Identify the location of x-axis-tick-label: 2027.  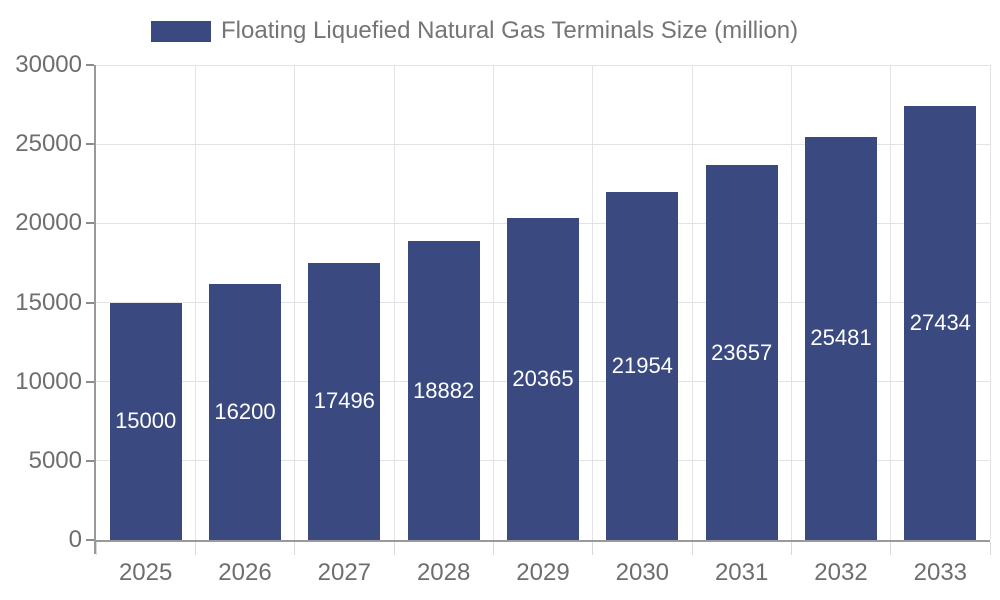
(344, 572).